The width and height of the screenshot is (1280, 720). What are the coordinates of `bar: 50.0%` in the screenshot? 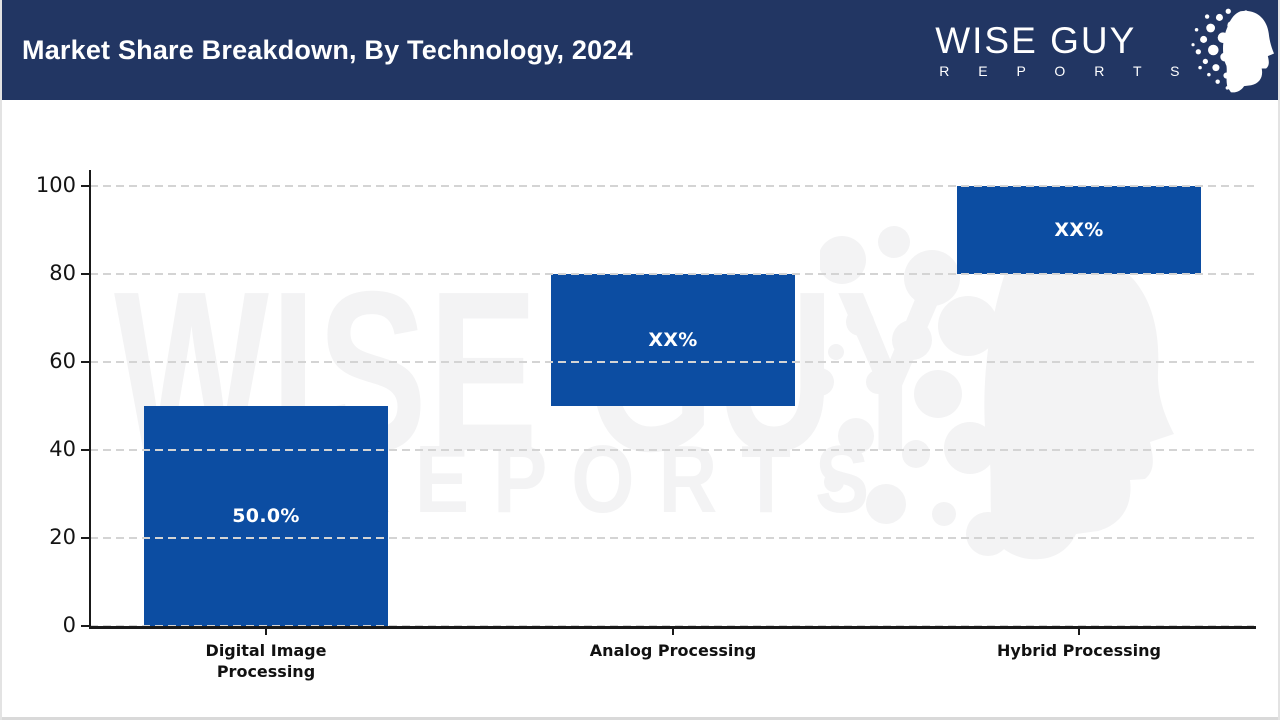 It's located at (266, 516).